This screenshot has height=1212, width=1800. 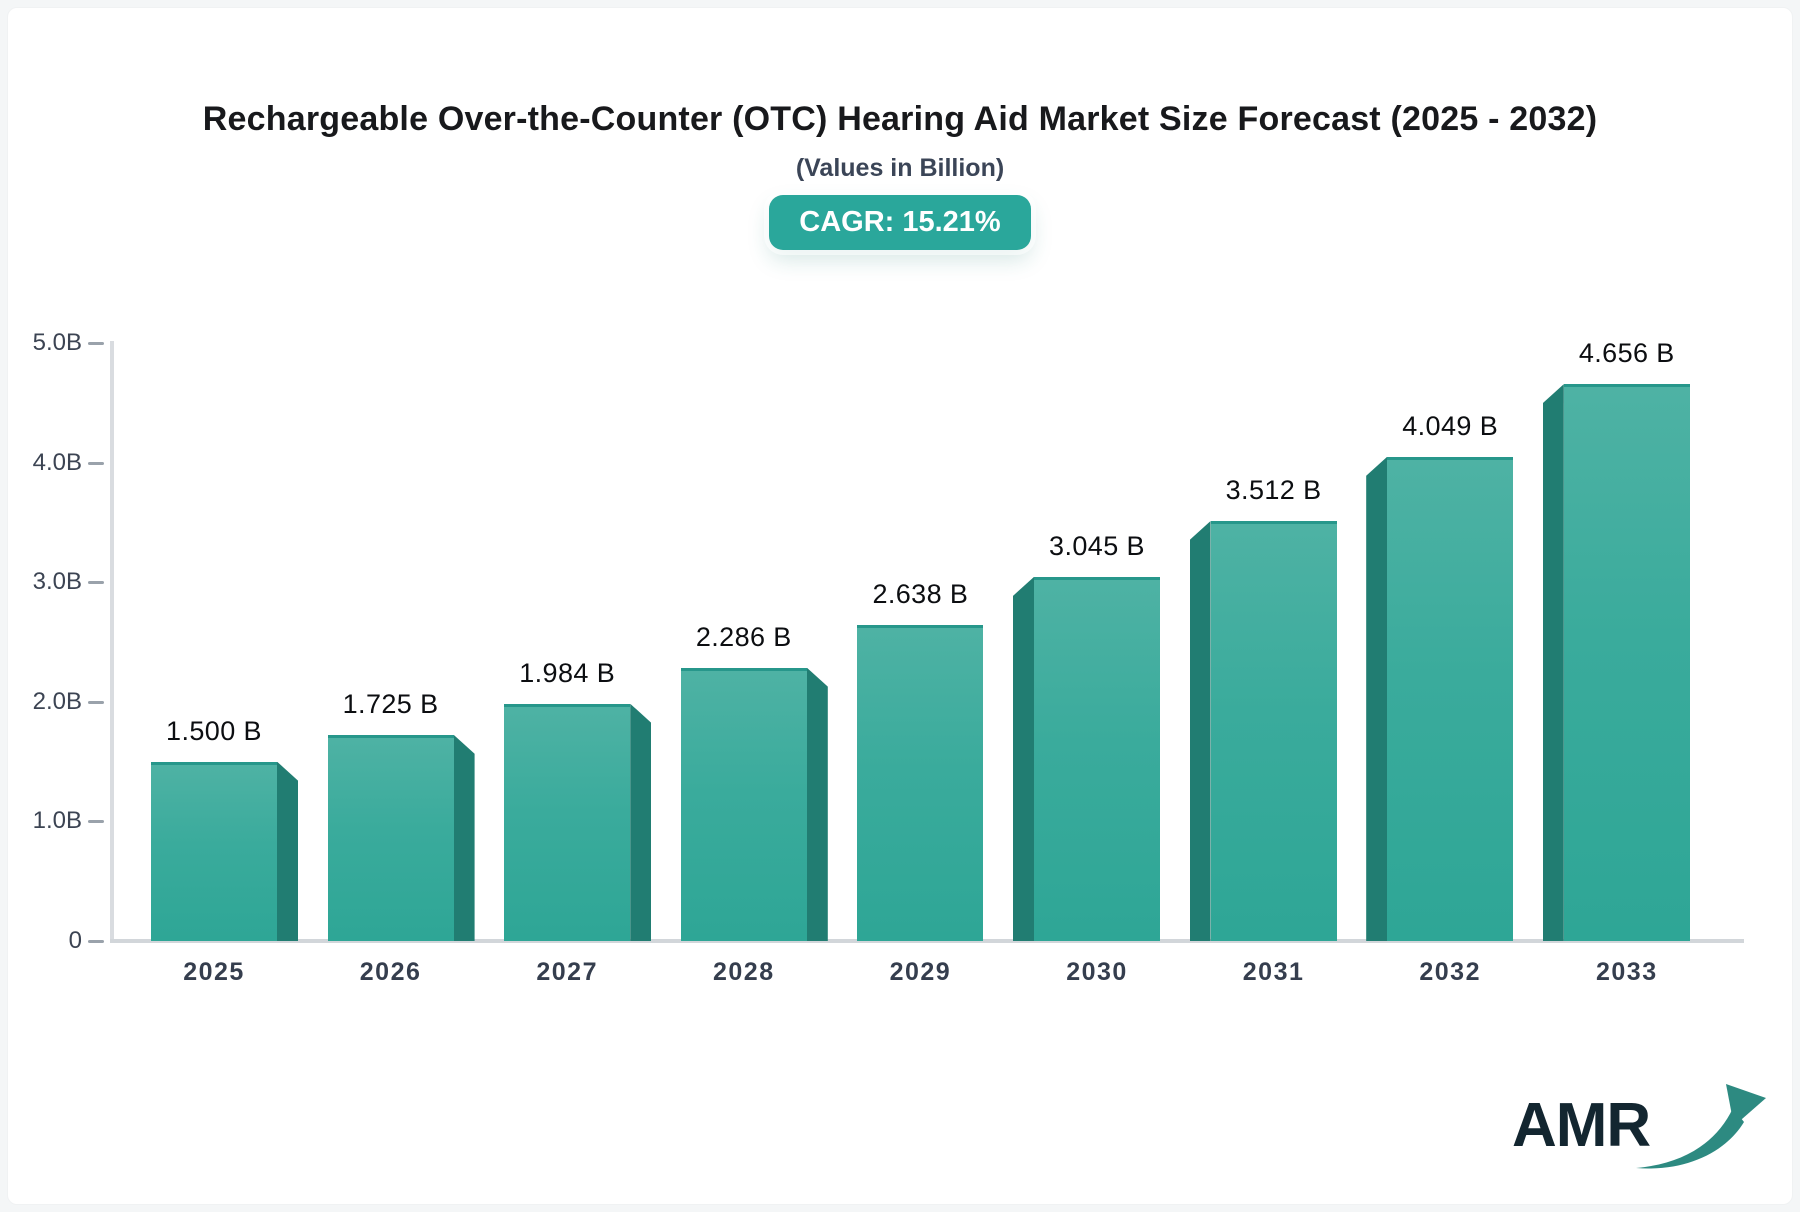 What do you see at coordinates (567, 672) in the screenshot?
I see `bar-value-label: 1.984 B` at bounding box center [567, 672].